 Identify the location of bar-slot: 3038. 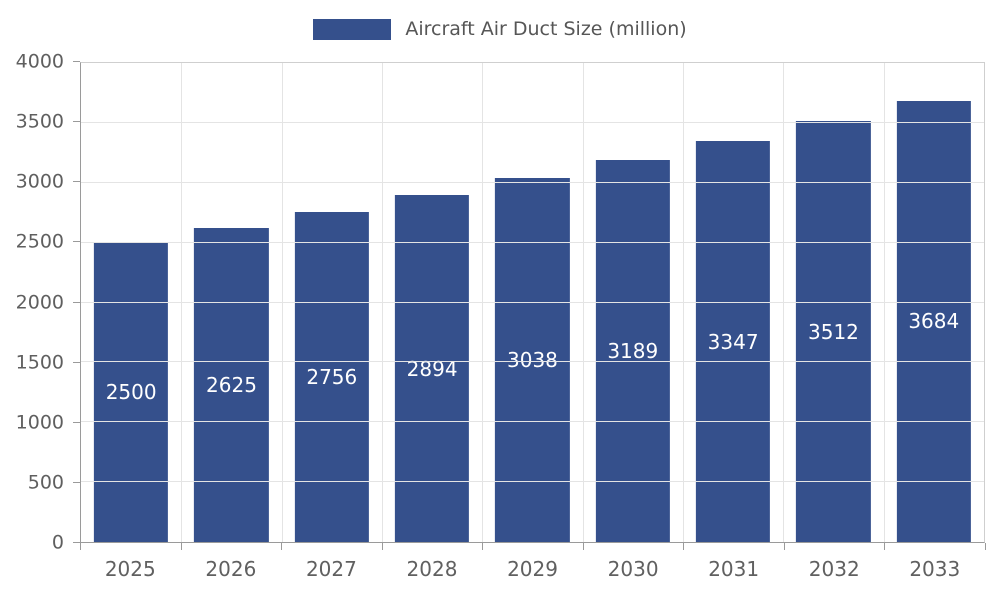
(532, 302).